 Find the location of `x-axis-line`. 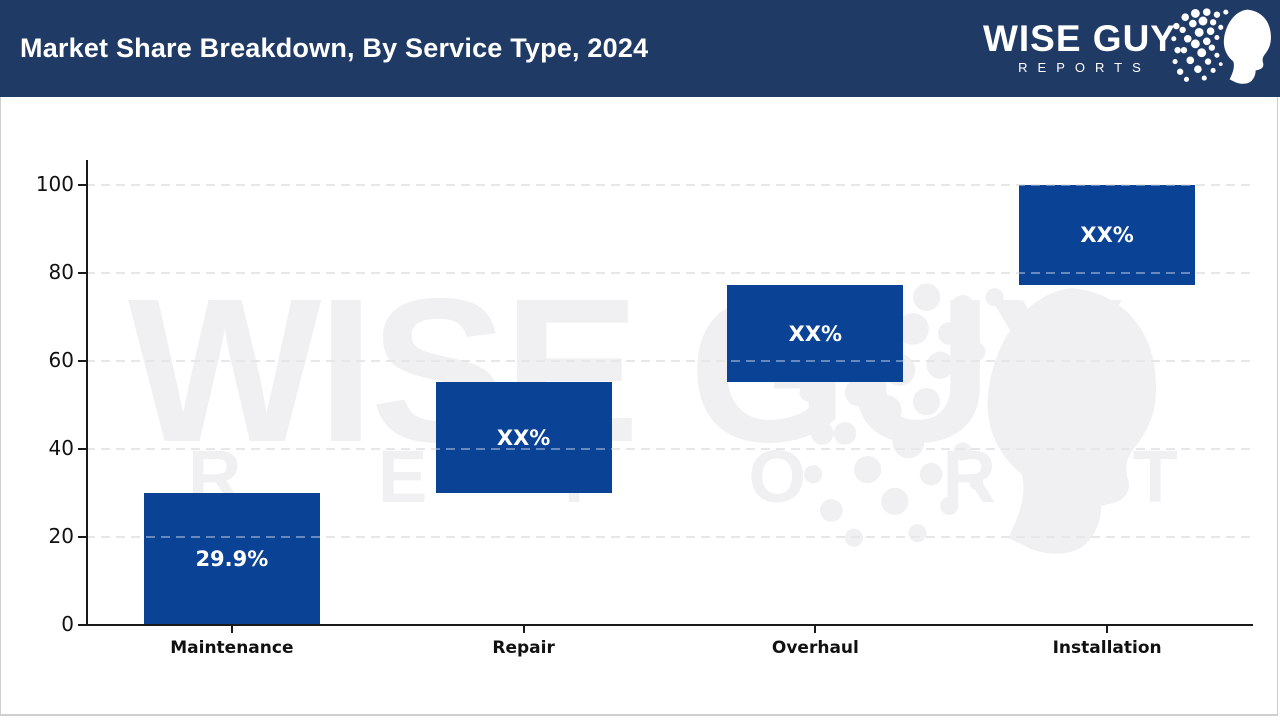

x-axis-line is located at coordinates (669, 625).